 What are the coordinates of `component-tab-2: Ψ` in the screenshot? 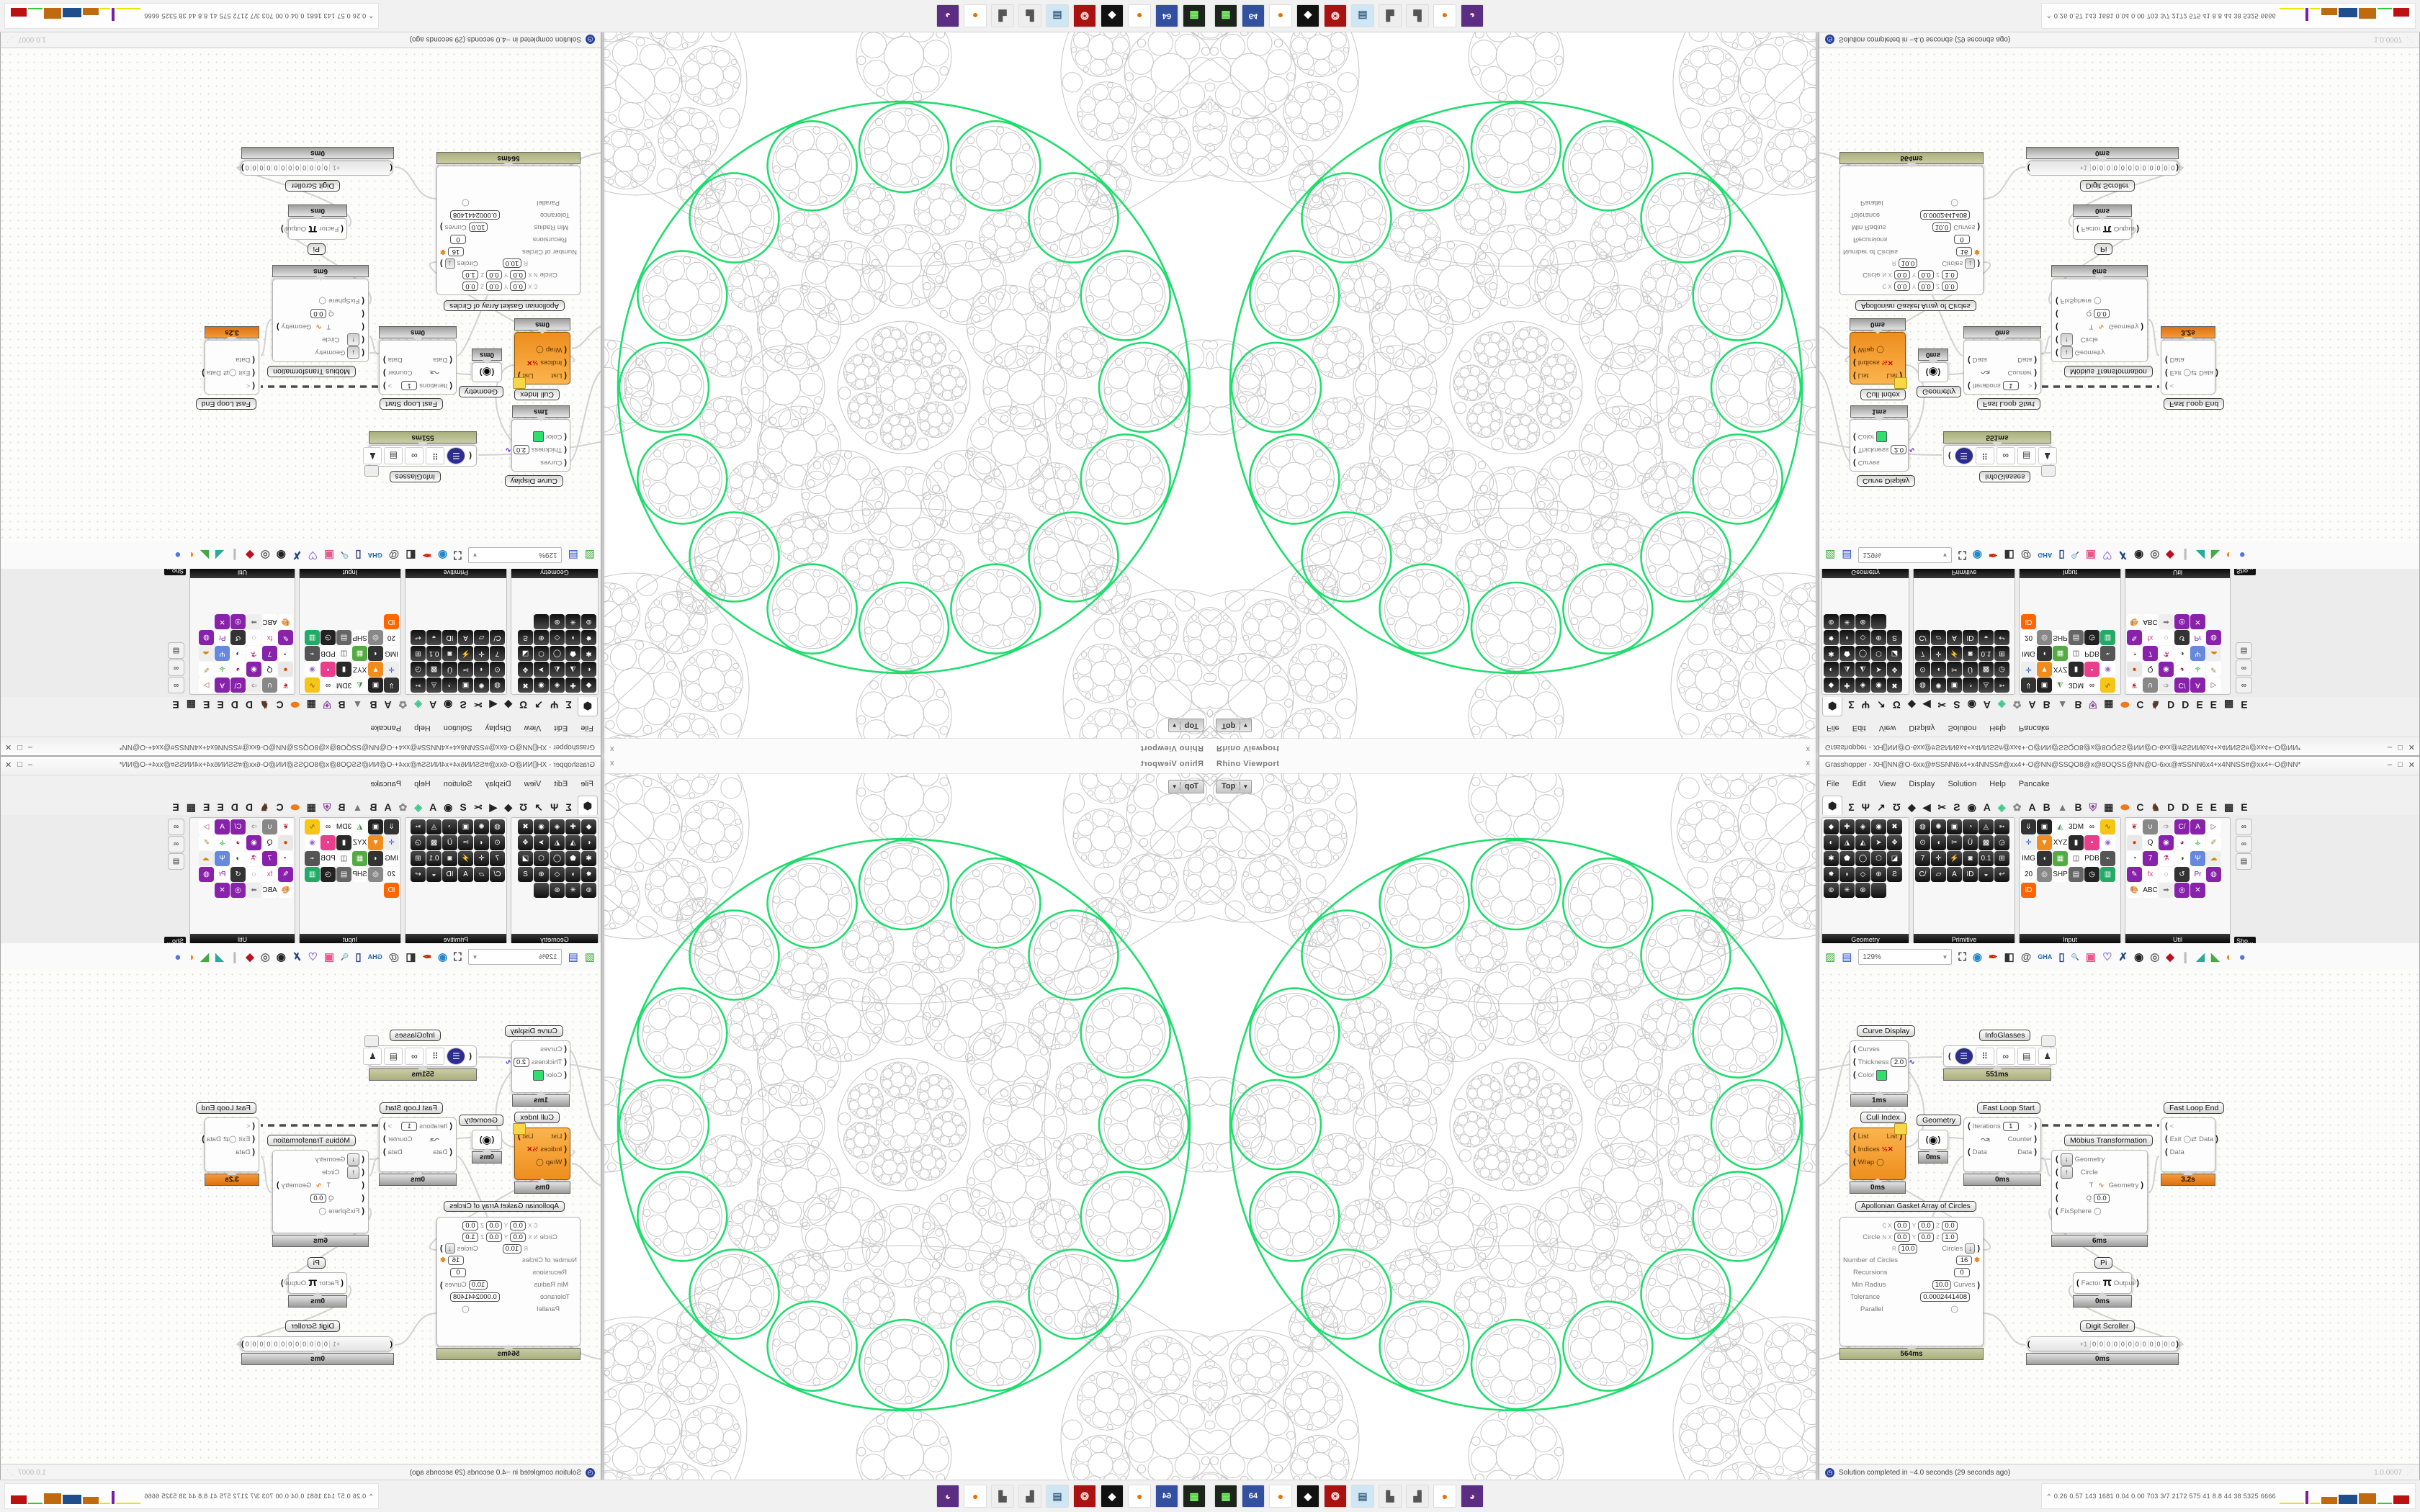 It's located at (554, 705).